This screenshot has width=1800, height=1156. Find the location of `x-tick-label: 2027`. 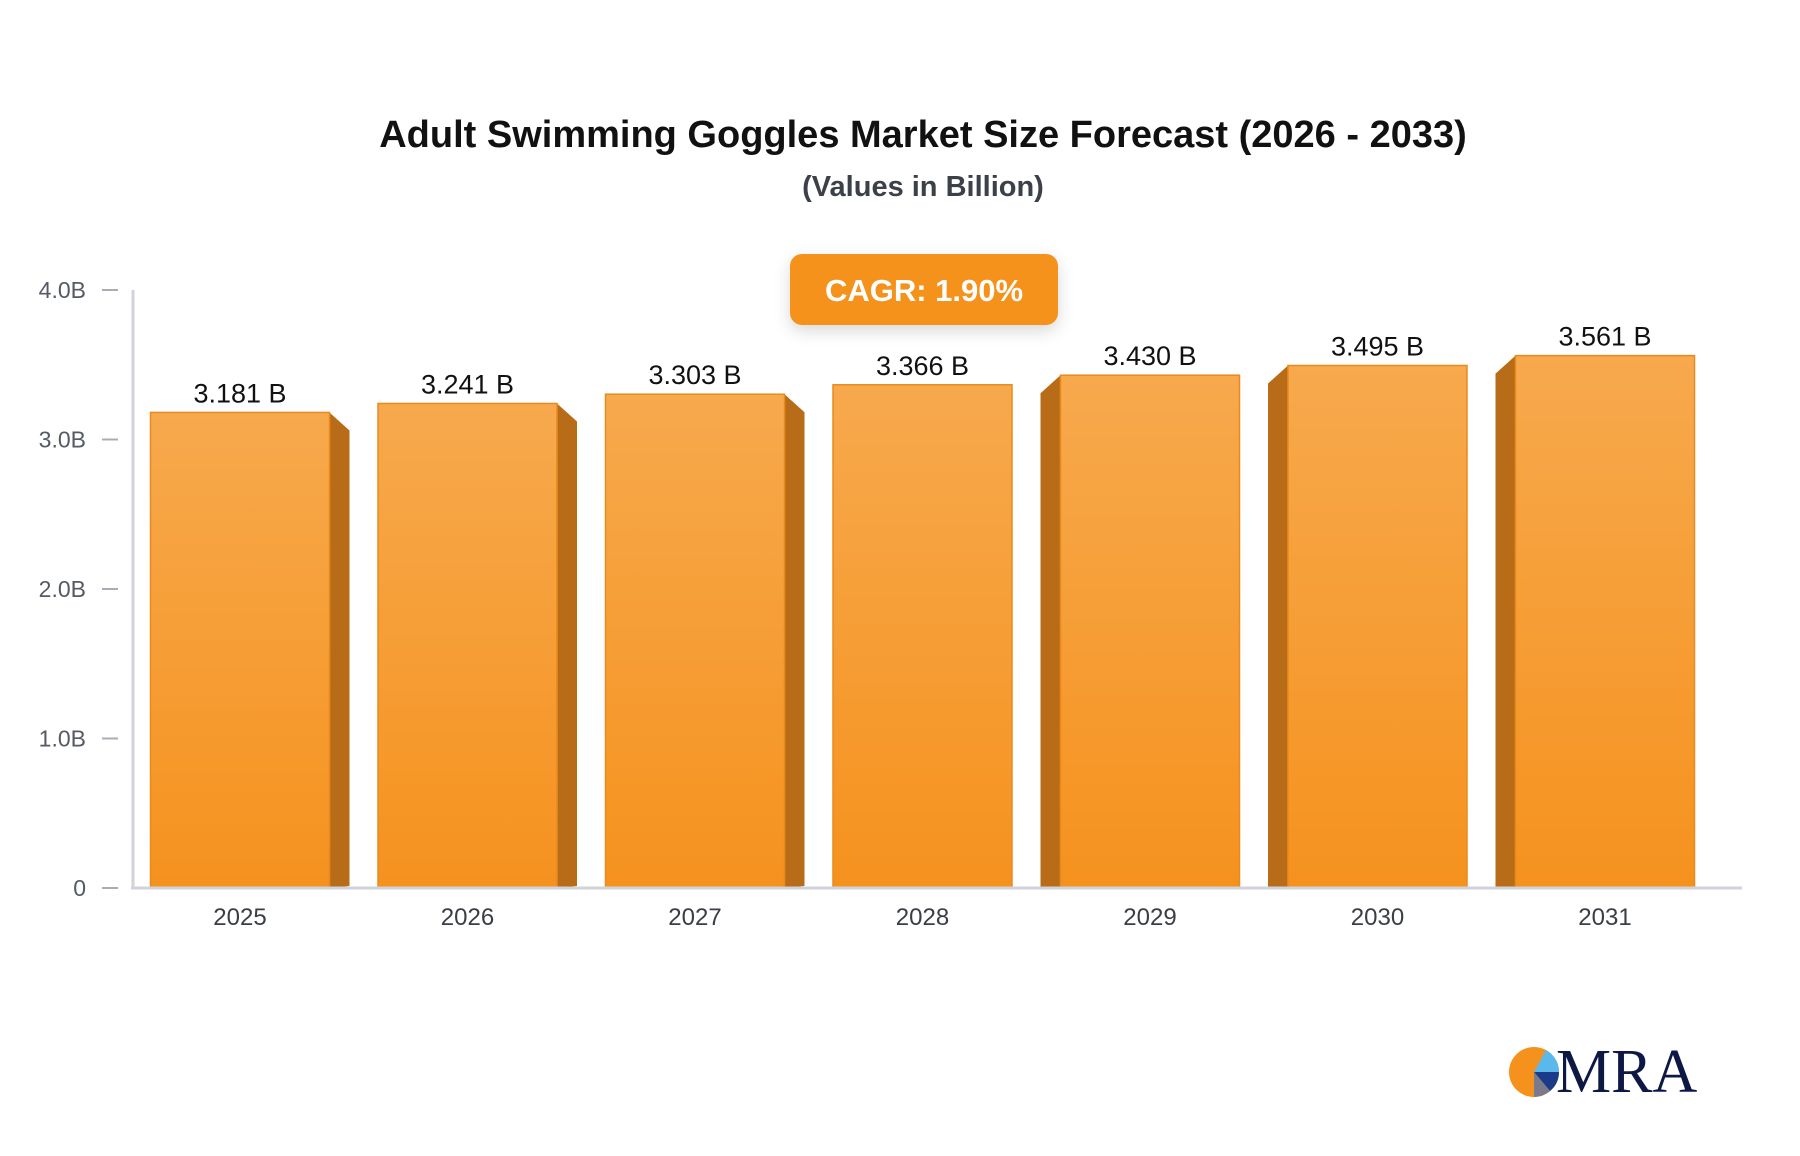

x-tick-label: 2027 is located at coordinates (694, 917).